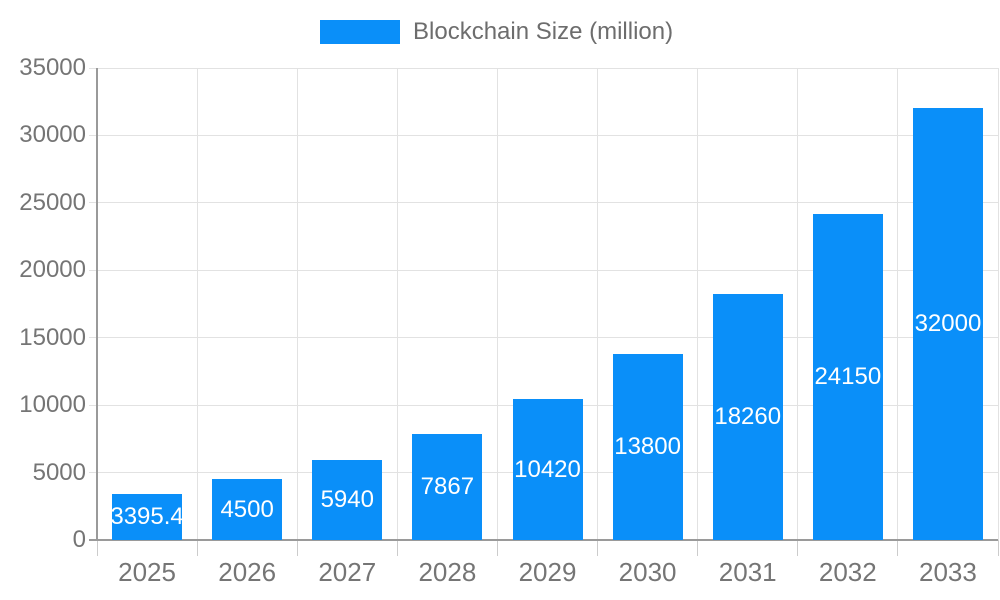 The image size is (1000, 600). Describe the element at coordinates (52, 135) in the screenshot. I see `y-axis-tick-label: 30000` at that location.